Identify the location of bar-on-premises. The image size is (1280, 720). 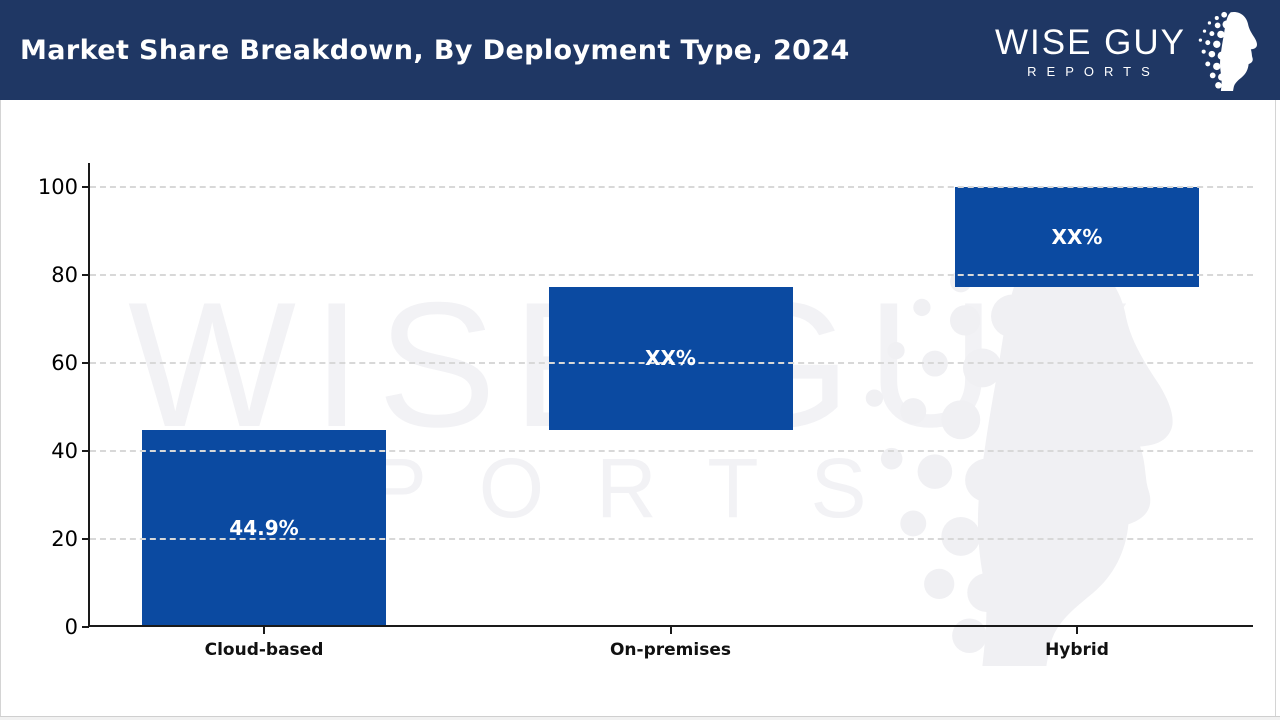
(670, 358).